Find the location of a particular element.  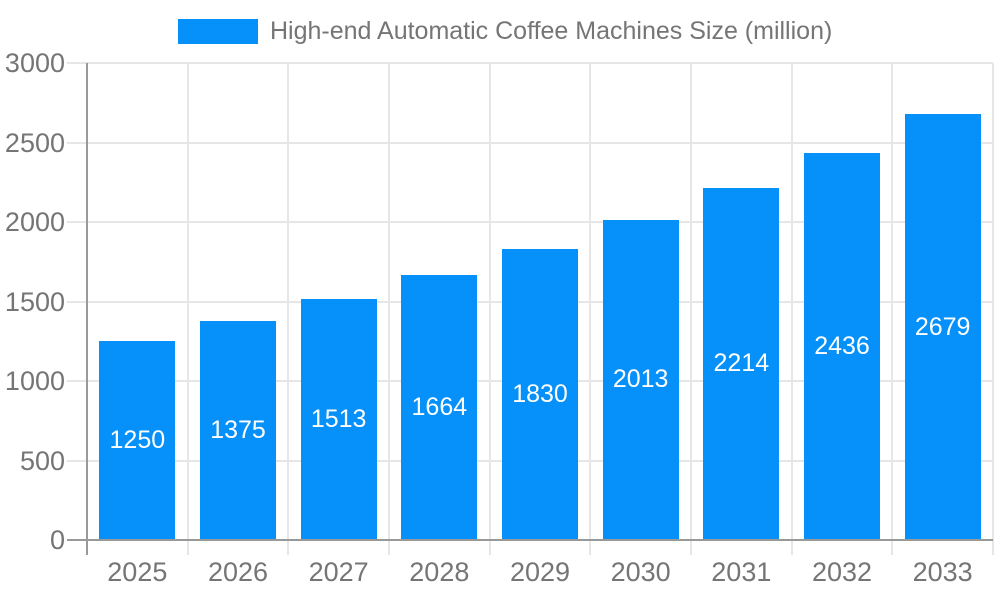

x-tick-label: 2027 is located at coordinates (338, 572).